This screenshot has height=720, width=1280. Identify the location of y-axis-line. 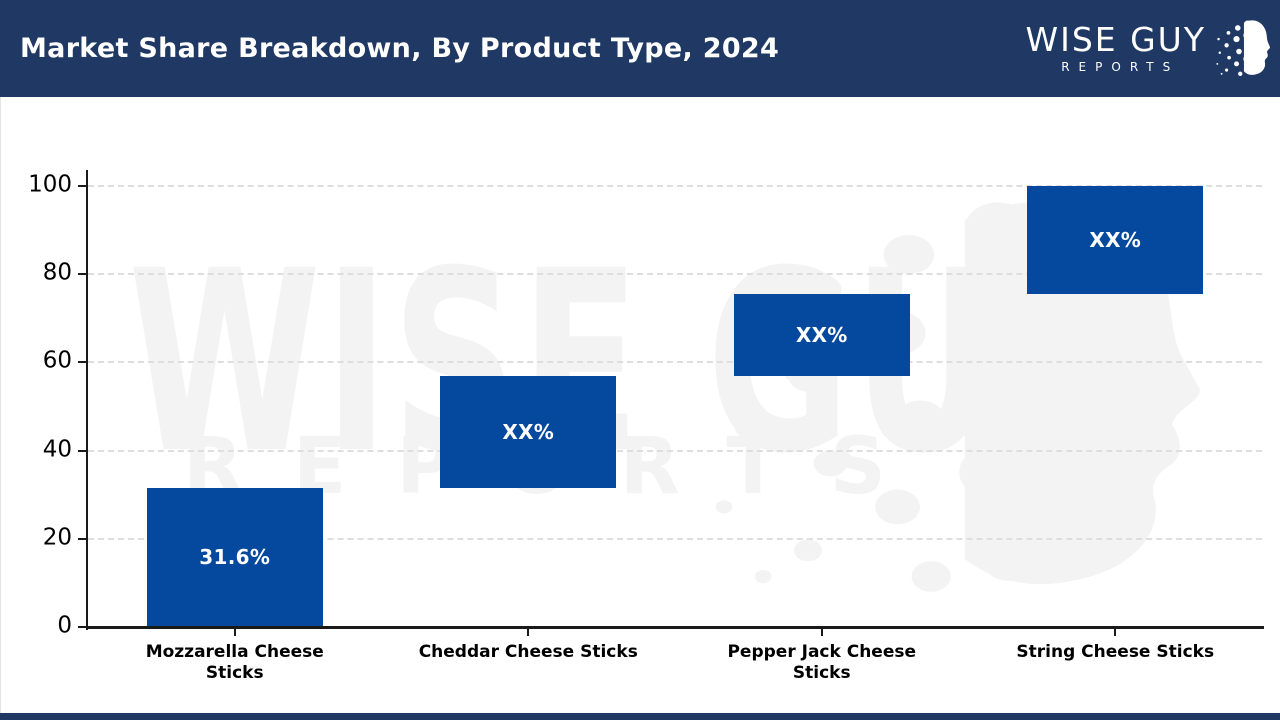
(87, 400).